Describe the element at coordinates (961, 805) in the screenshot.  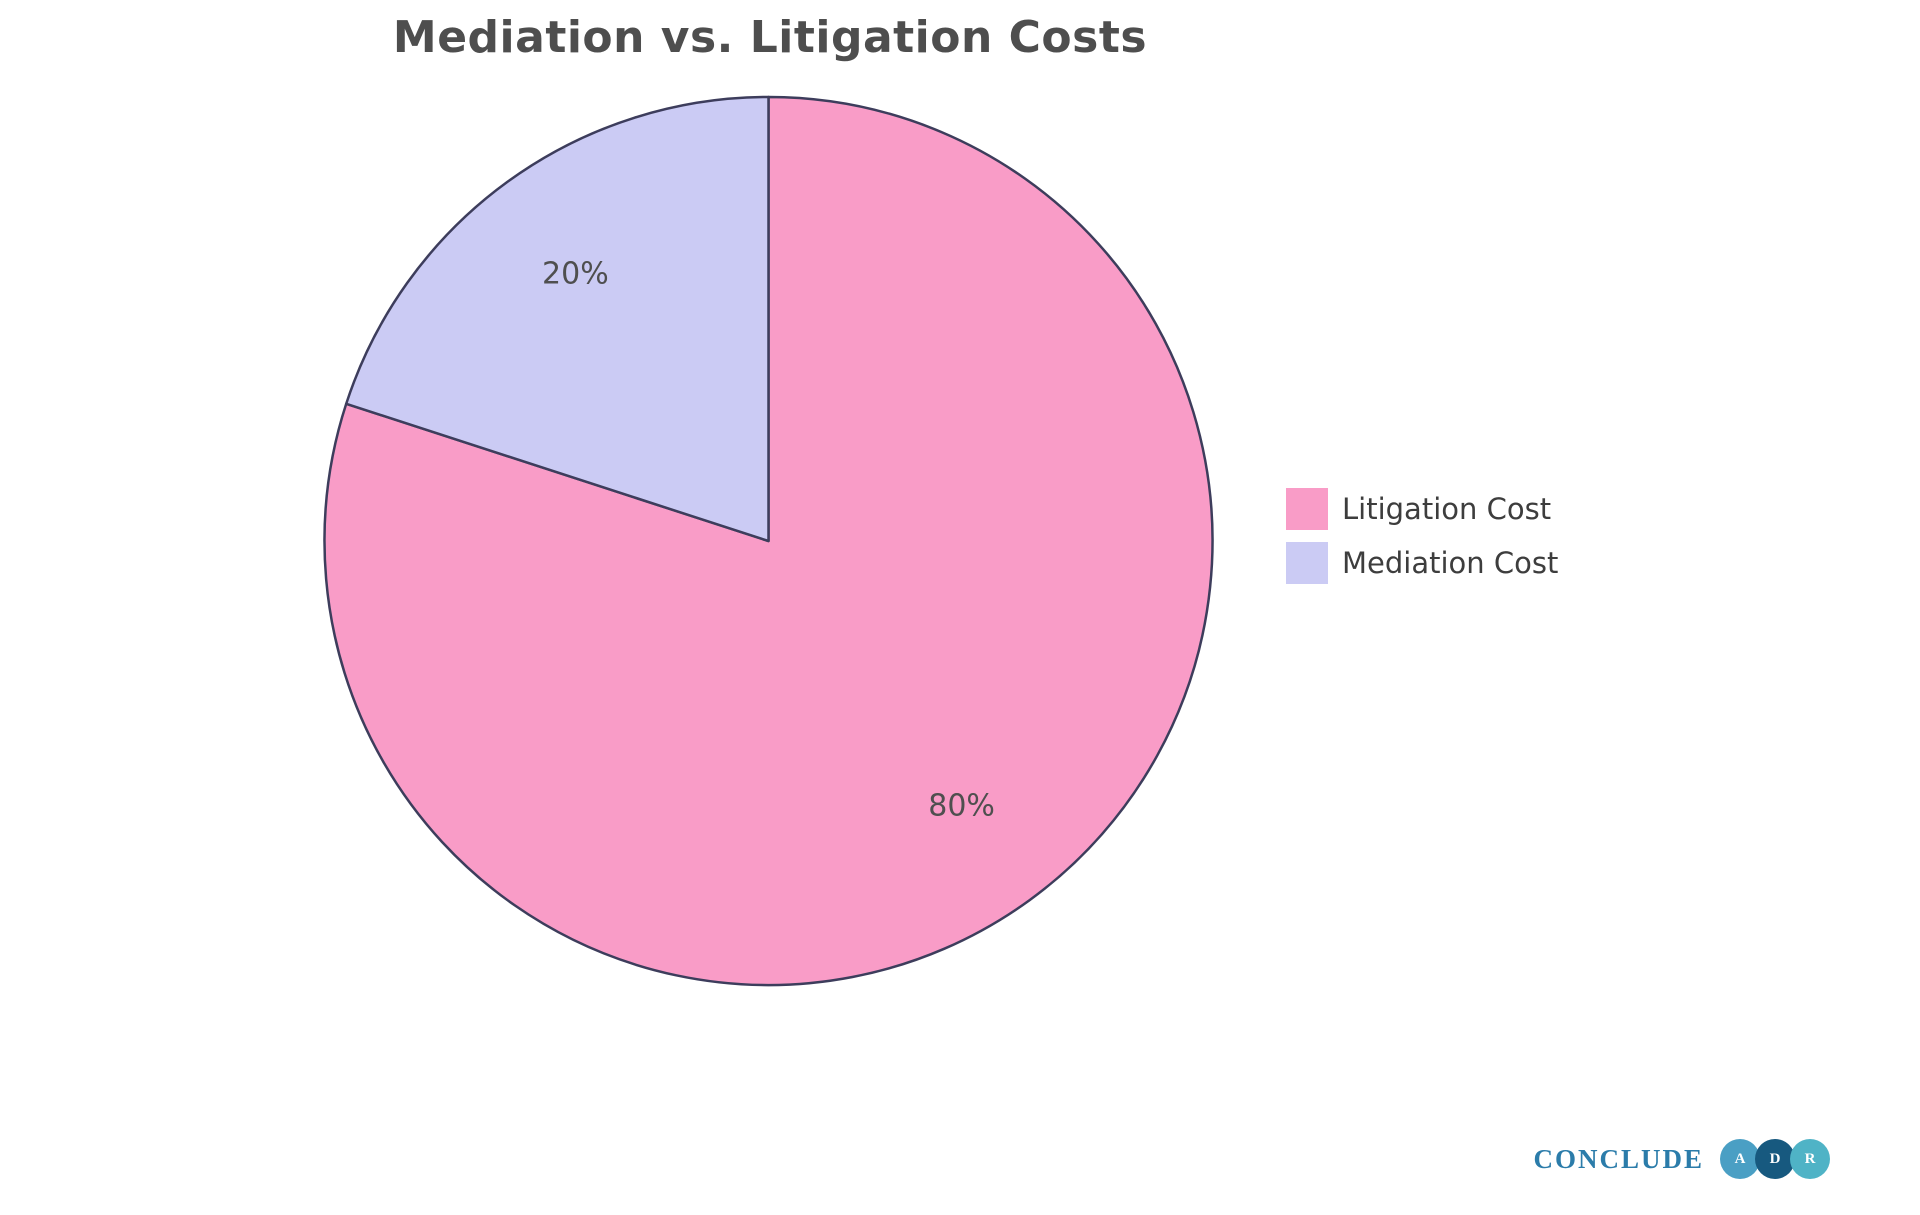
I see `slice-value-label-litigation-cost: 80%` at that location.